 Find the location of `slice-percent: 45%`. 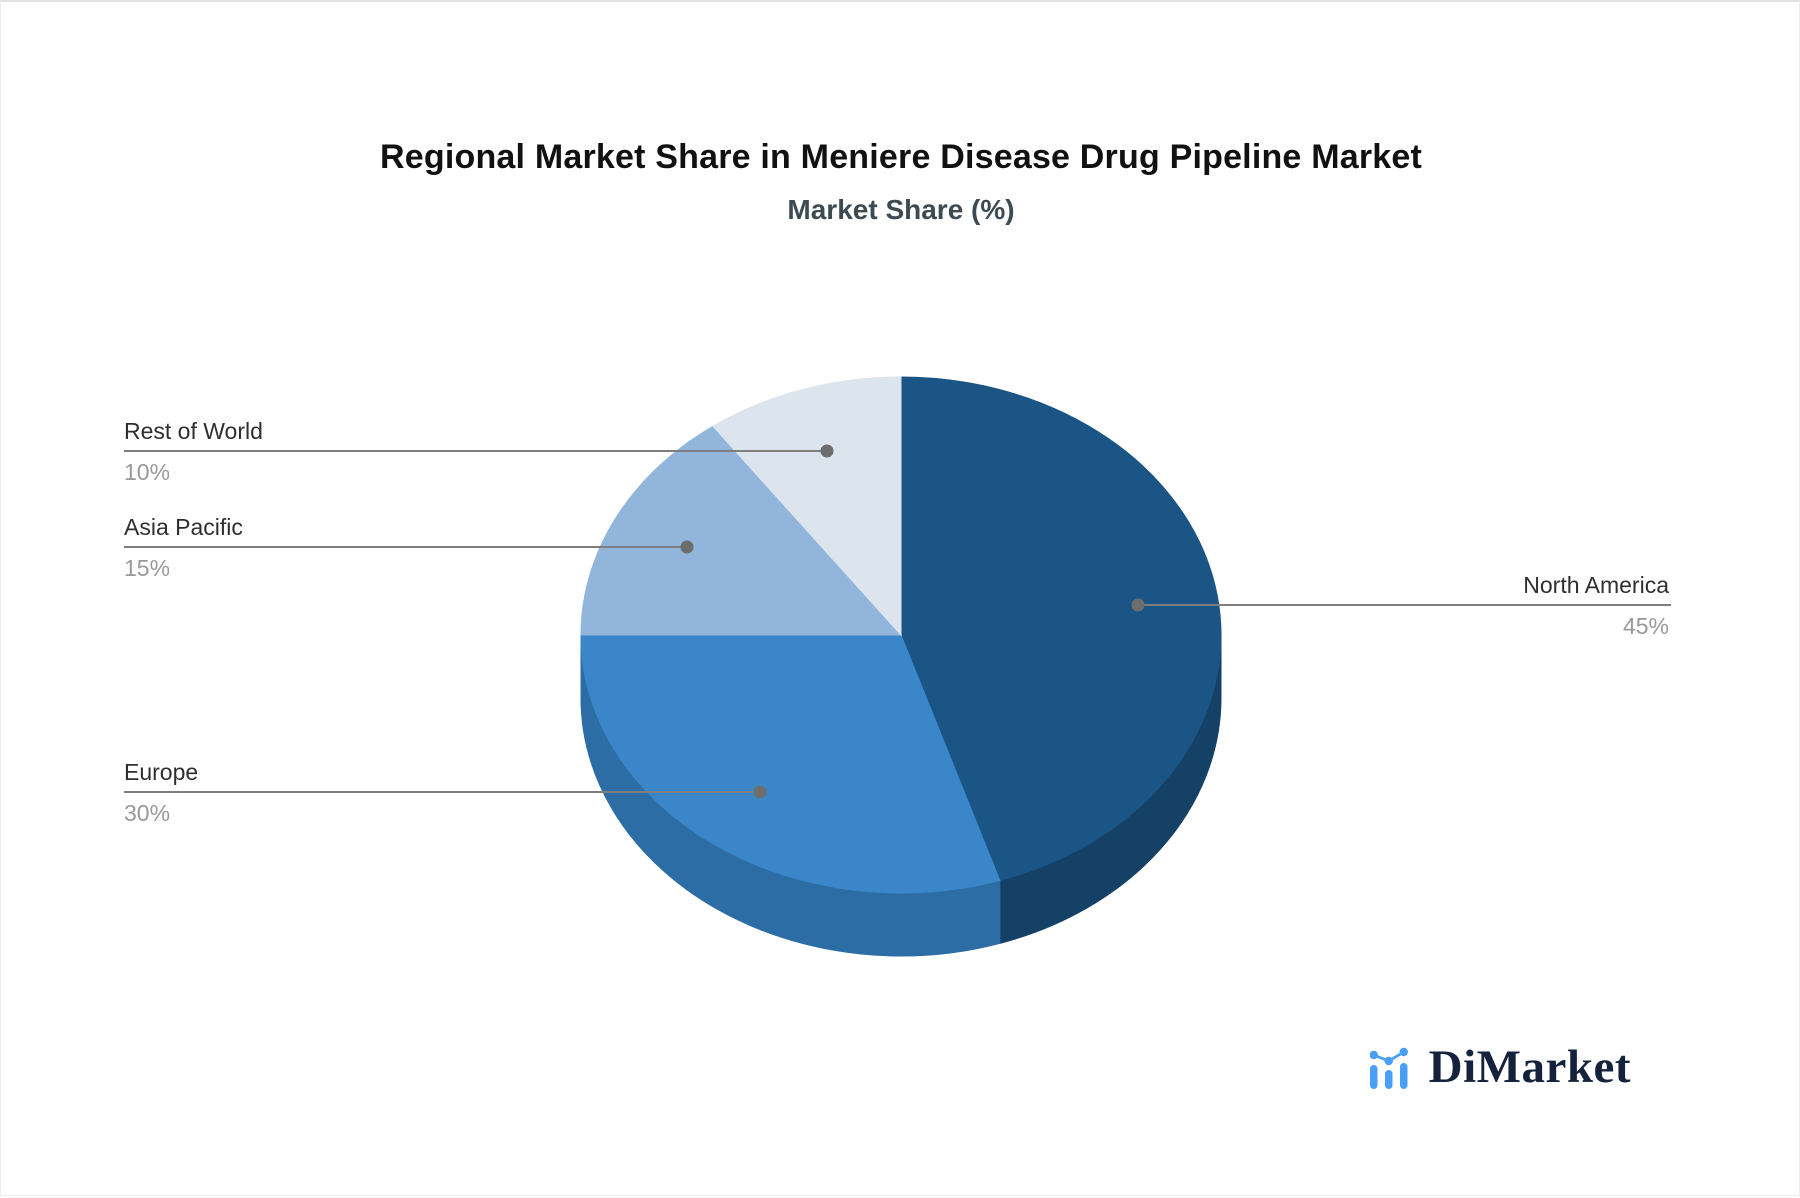

slice-percent: 45% is located at coordinates (1645, 626).